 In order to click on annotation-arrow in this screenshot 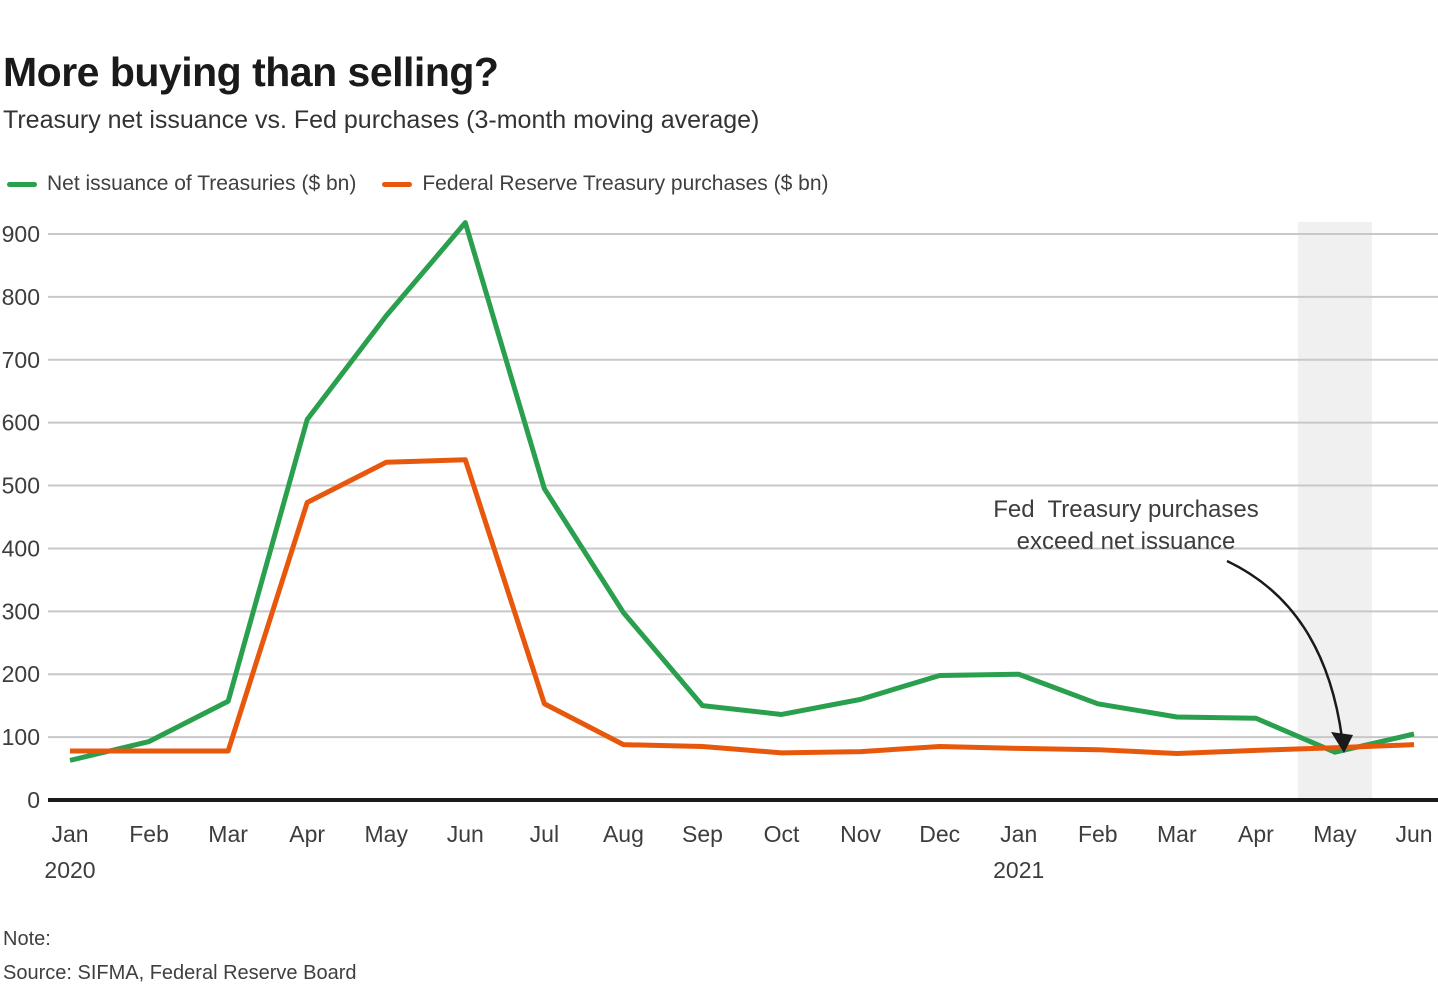, I will do `click(1285, 649)`.